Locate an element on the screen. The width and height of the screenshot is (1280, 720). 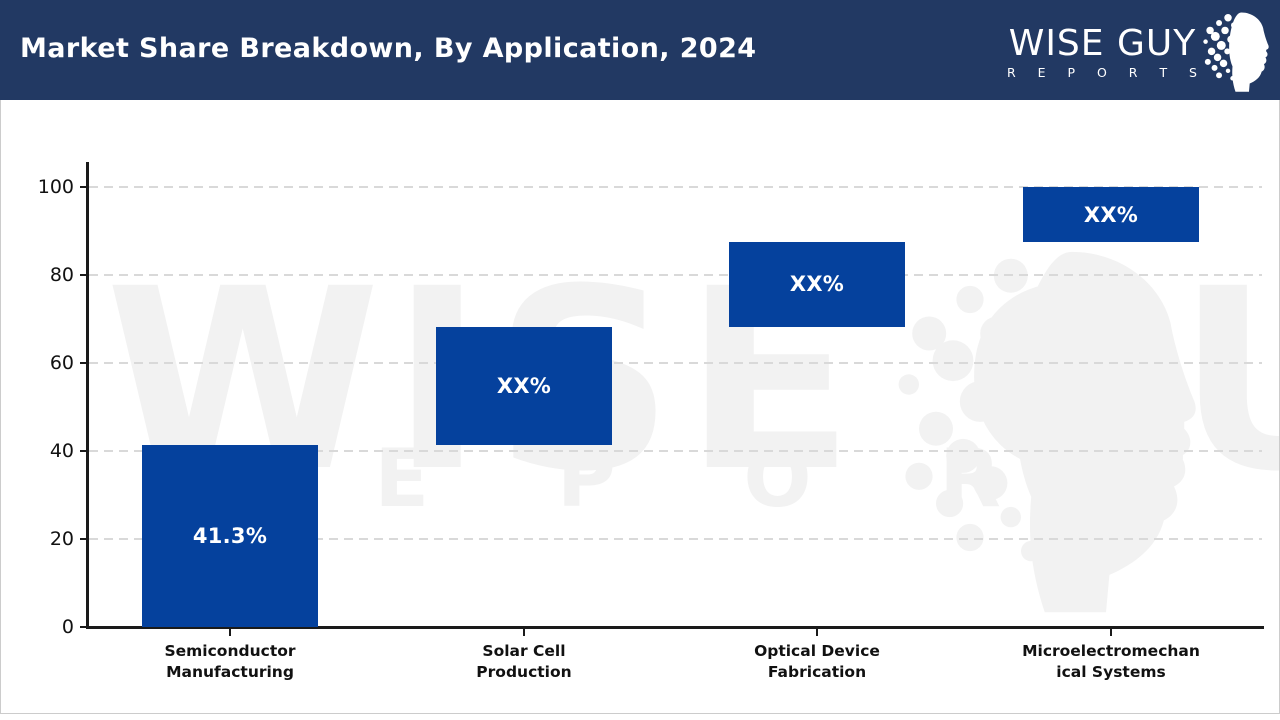
x-category-label-line: Solar Cell is located at coordinates (524, 651).